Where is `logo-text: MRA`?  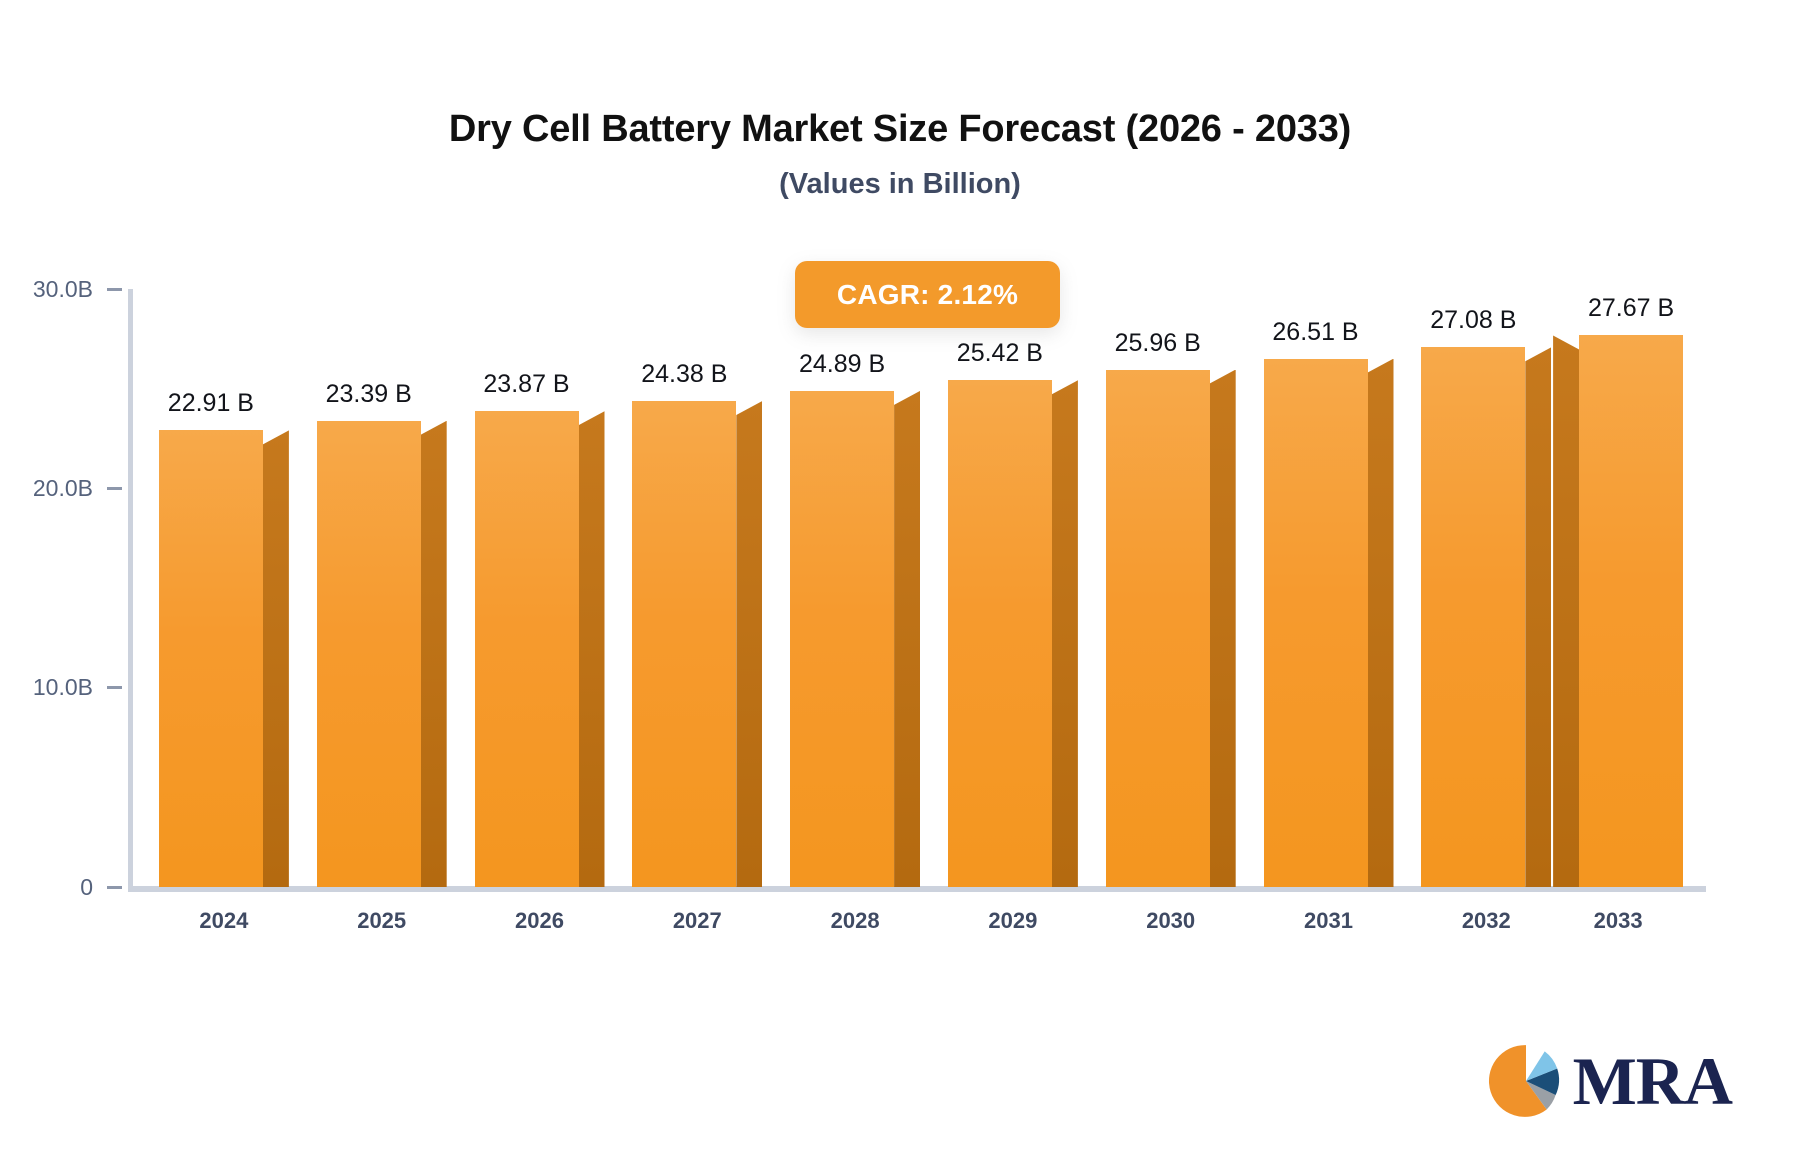 logo-text: MRA is located at coordinates (1652, 1081).